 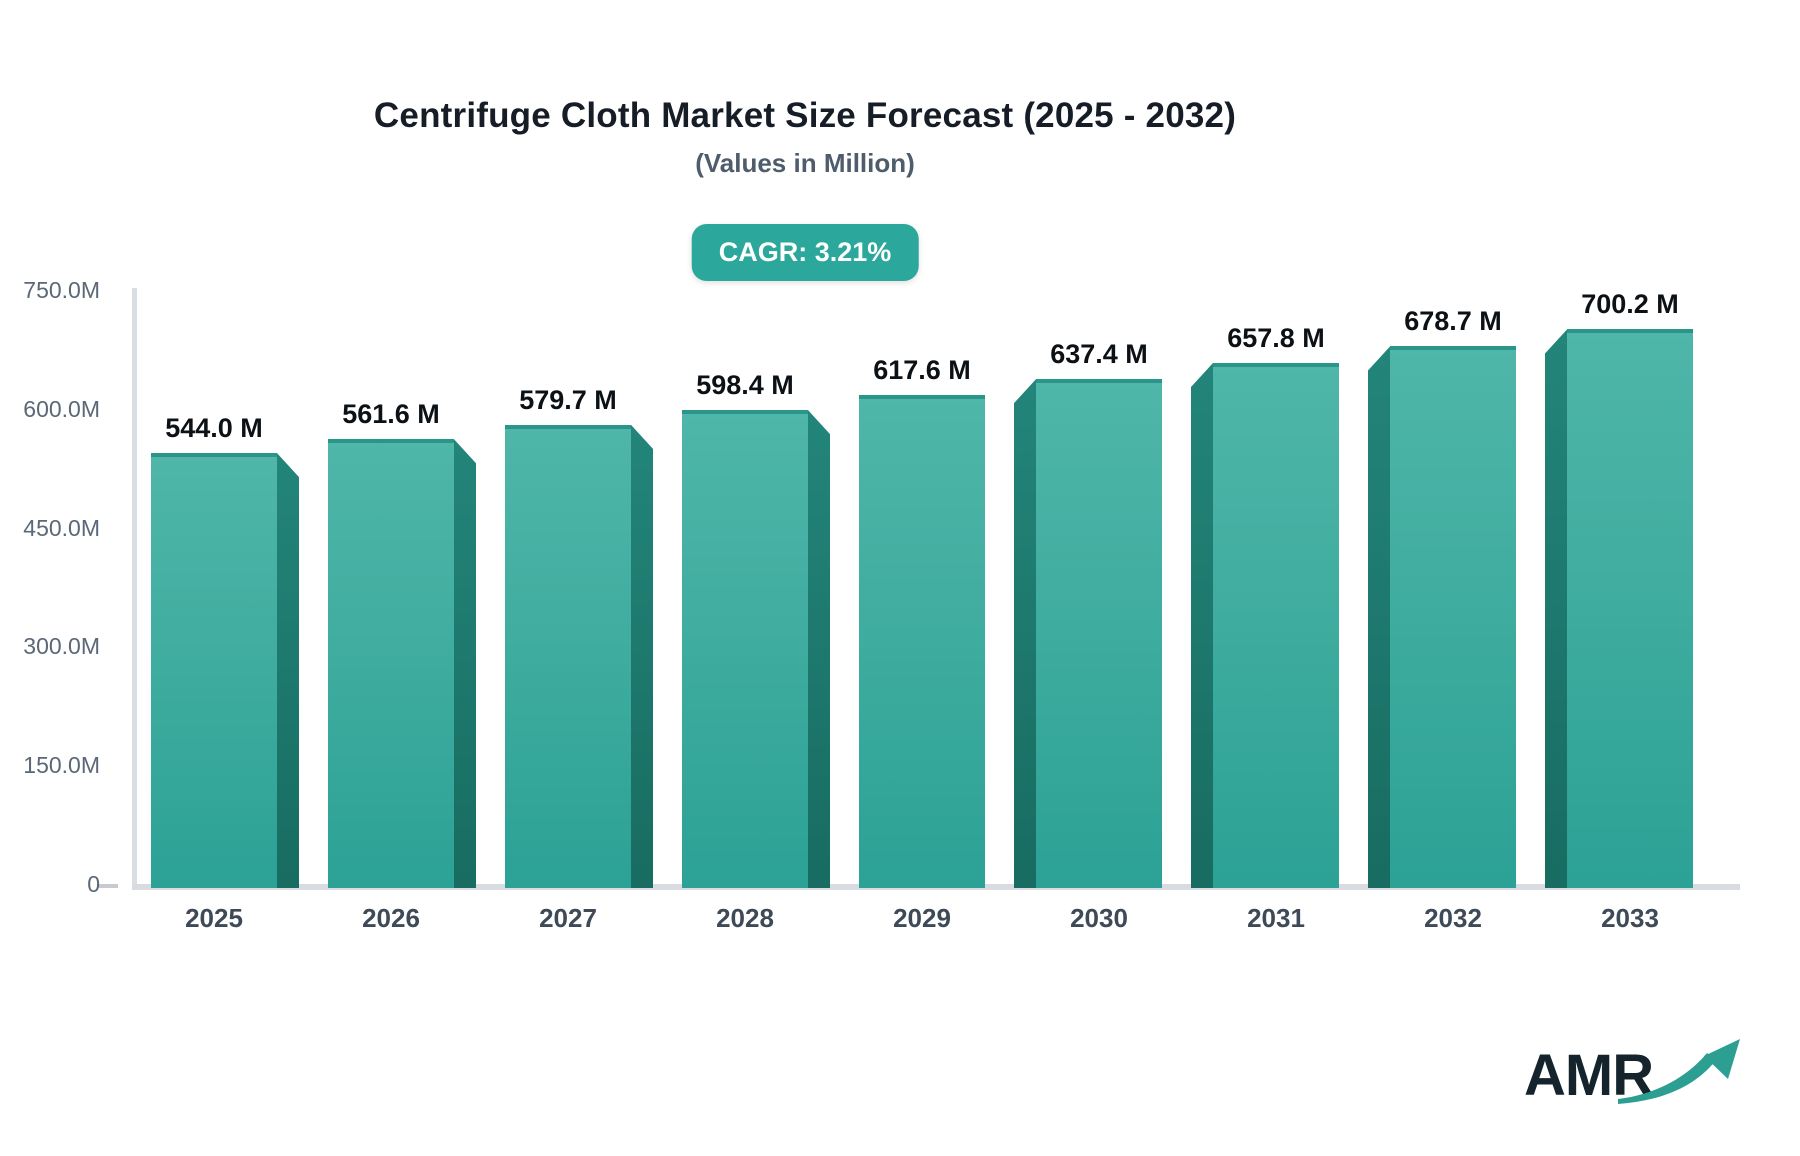 I want to click on bar-value-label: 637.4 M, so click(x=1099, y=354).